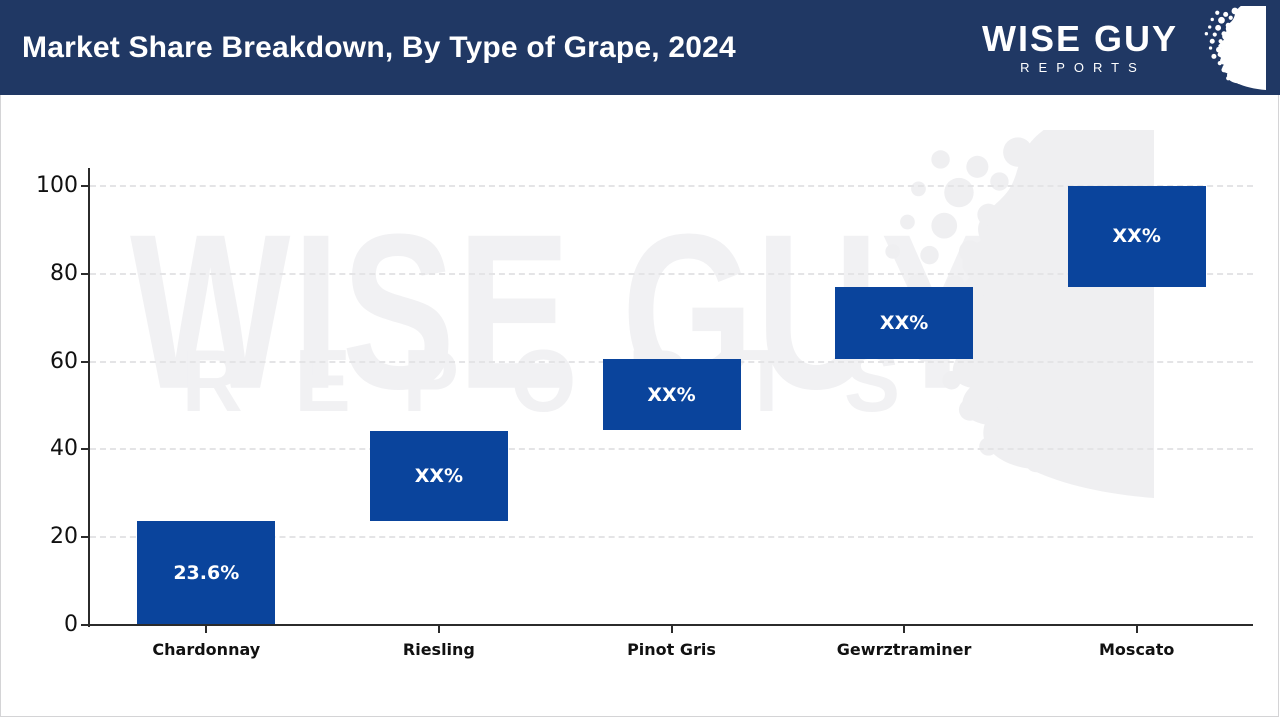 This screenshot has height=720, width=1280. I want to click on y-axis-tick-label: 20, so click(64, 537).